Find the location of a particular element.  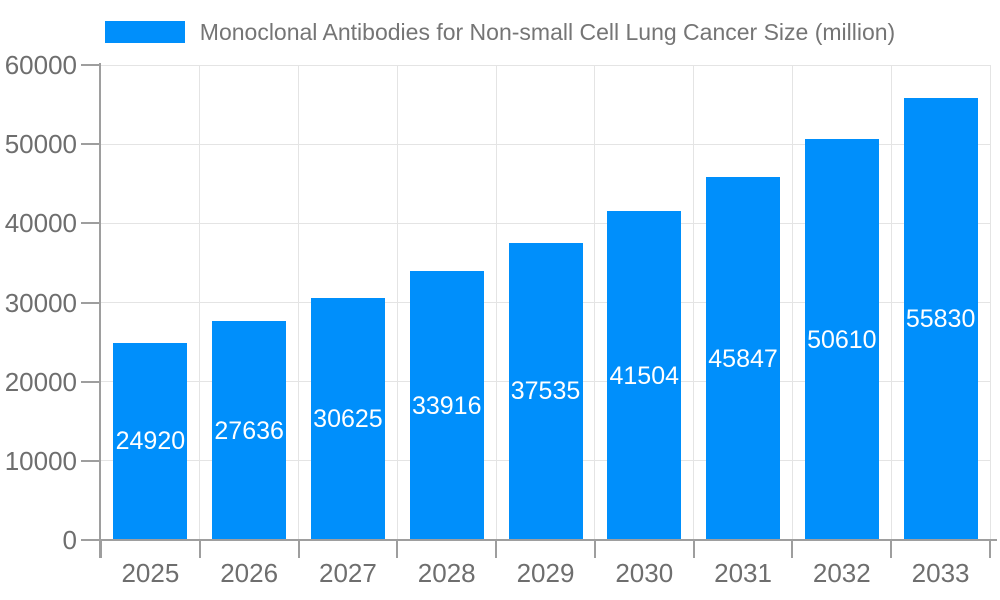

bar-2028 is located at coordinates (446, 405).